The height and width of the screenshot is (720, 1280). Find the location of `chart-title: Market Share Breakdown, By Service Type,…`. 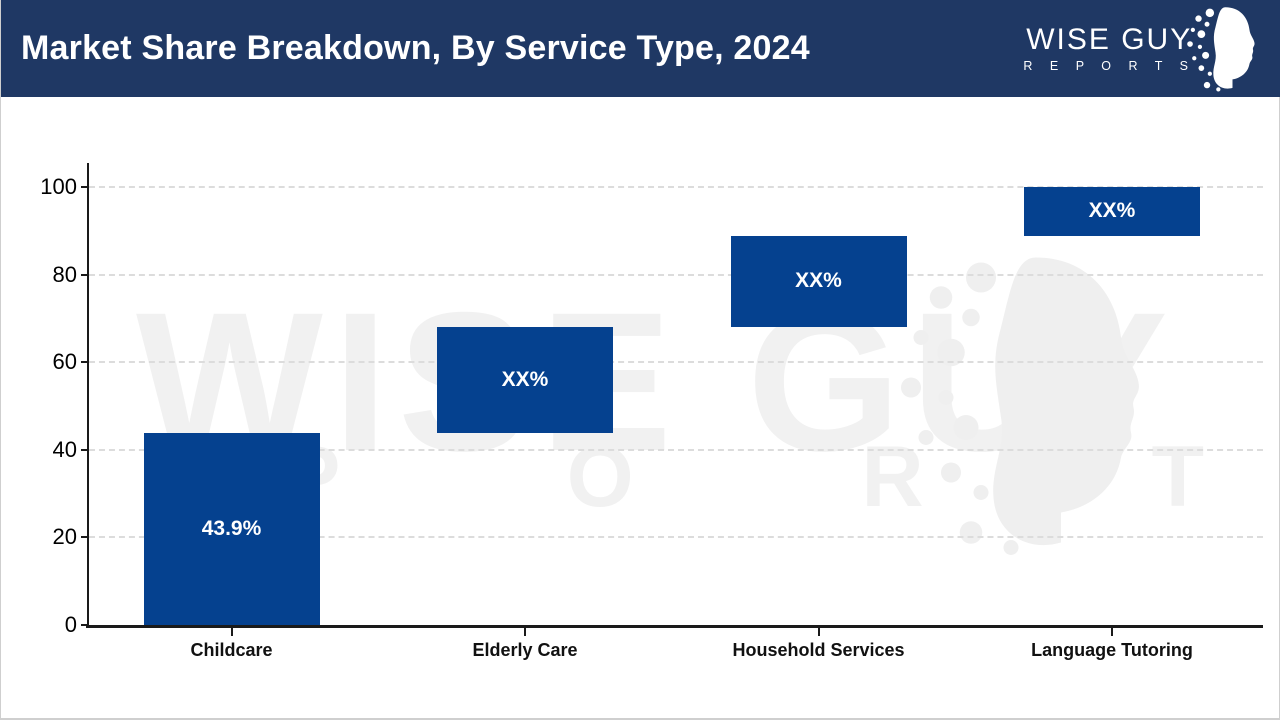

chart-title: Market Share Breakdown, By Service Type,… is located at coordinates (415, 48).